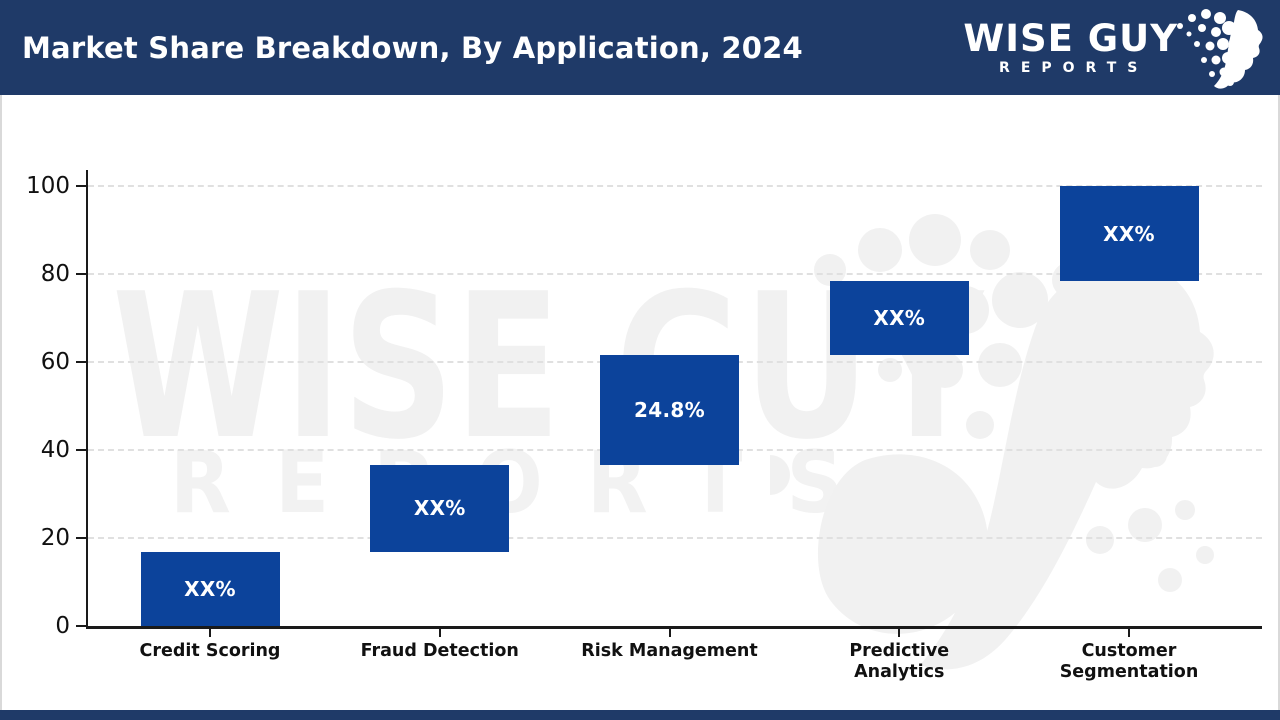 The height and width of the screenshot is (720, 1280). I want to click on logo-text: WISE GUY REPORTS, so click(1070, 48).